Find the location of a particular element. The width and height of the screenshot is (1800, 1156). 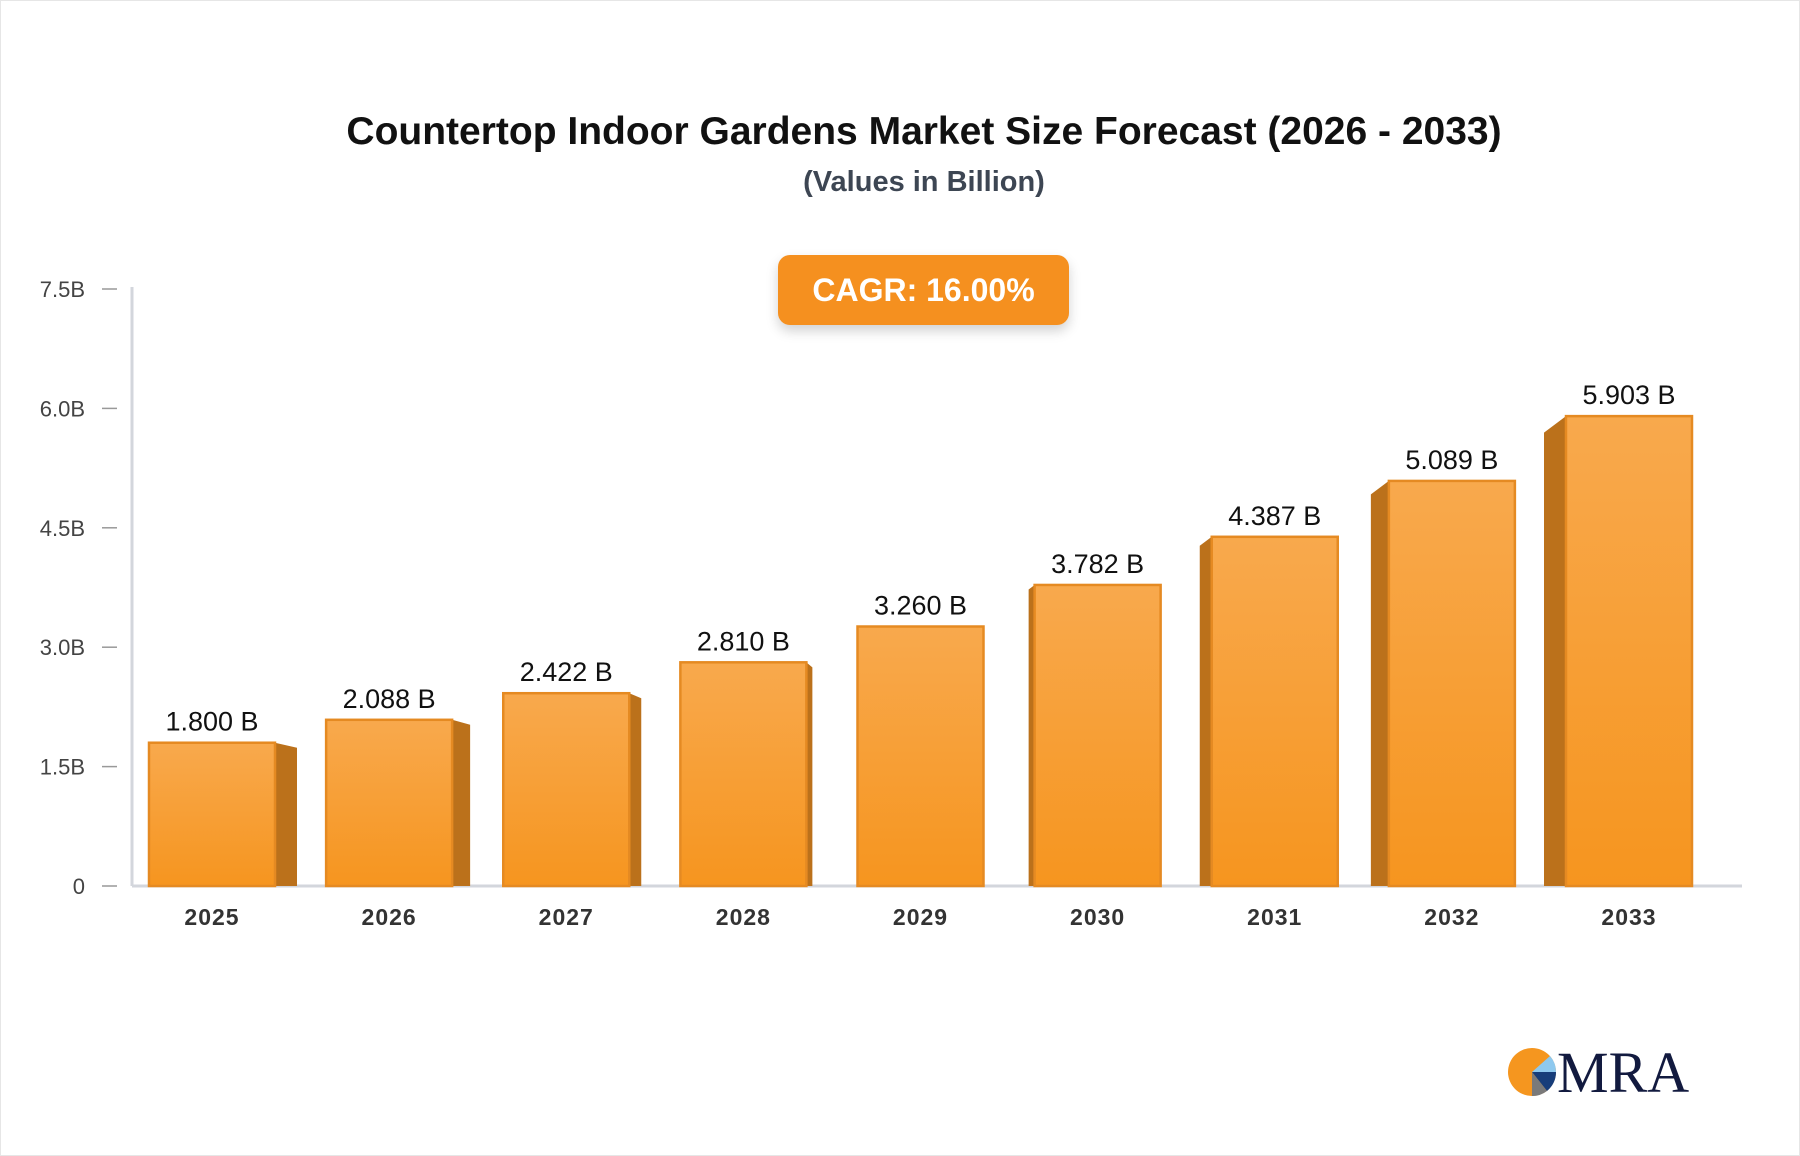

y-tick-label: 3.0B is located at coordinates (62, 647).